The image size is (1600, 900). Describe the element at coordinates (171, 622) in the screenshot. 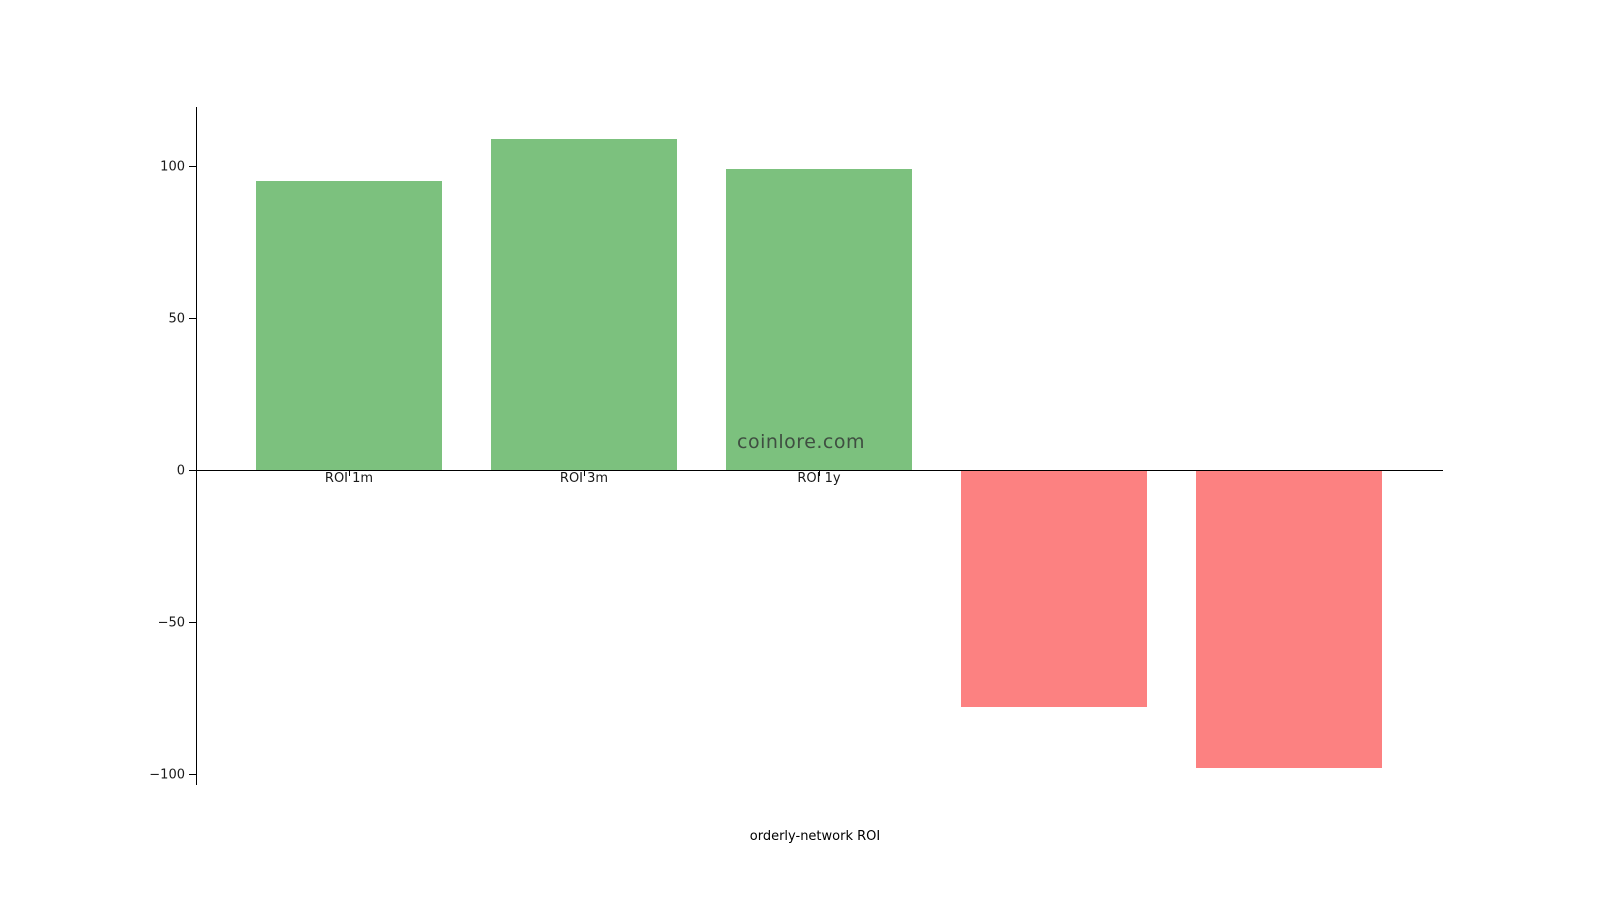

I see `y-tick-label--50: −50` at that location.